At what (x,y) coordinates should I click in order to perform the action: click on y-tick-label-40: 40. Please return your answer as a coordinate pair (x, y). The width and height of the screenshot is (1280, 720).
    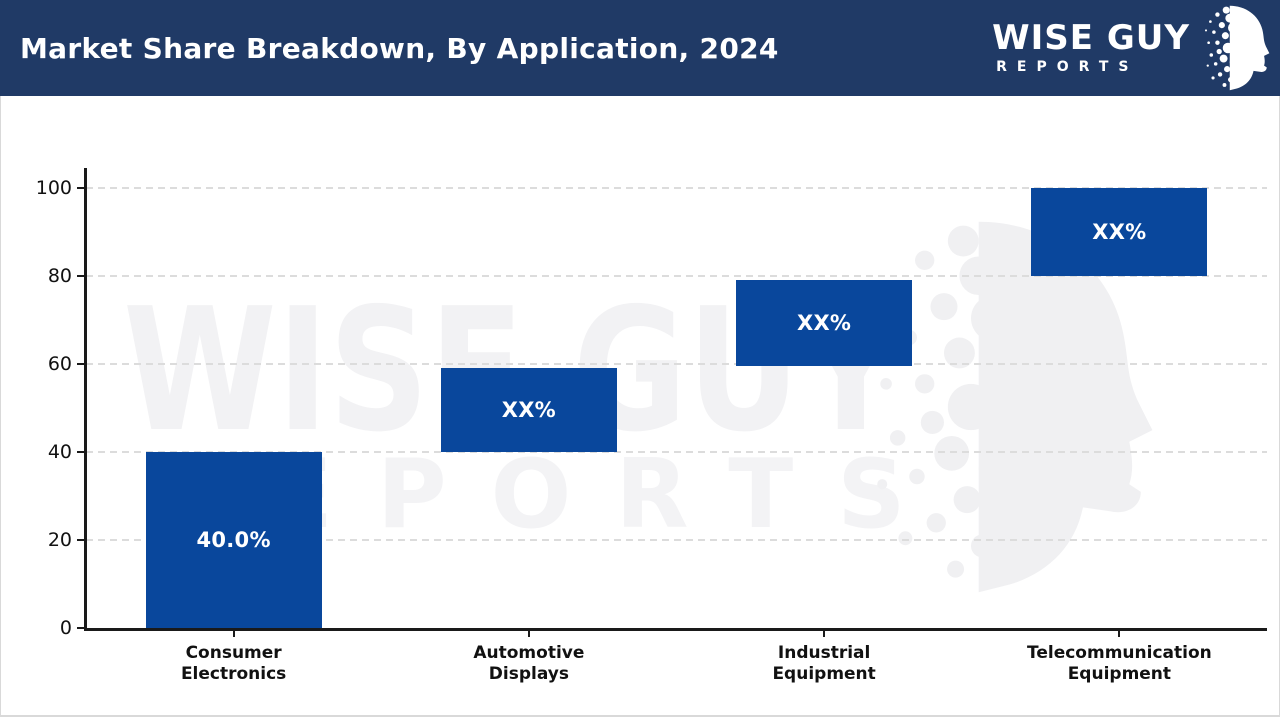
    Looking at the image, I should click on (59, 451).